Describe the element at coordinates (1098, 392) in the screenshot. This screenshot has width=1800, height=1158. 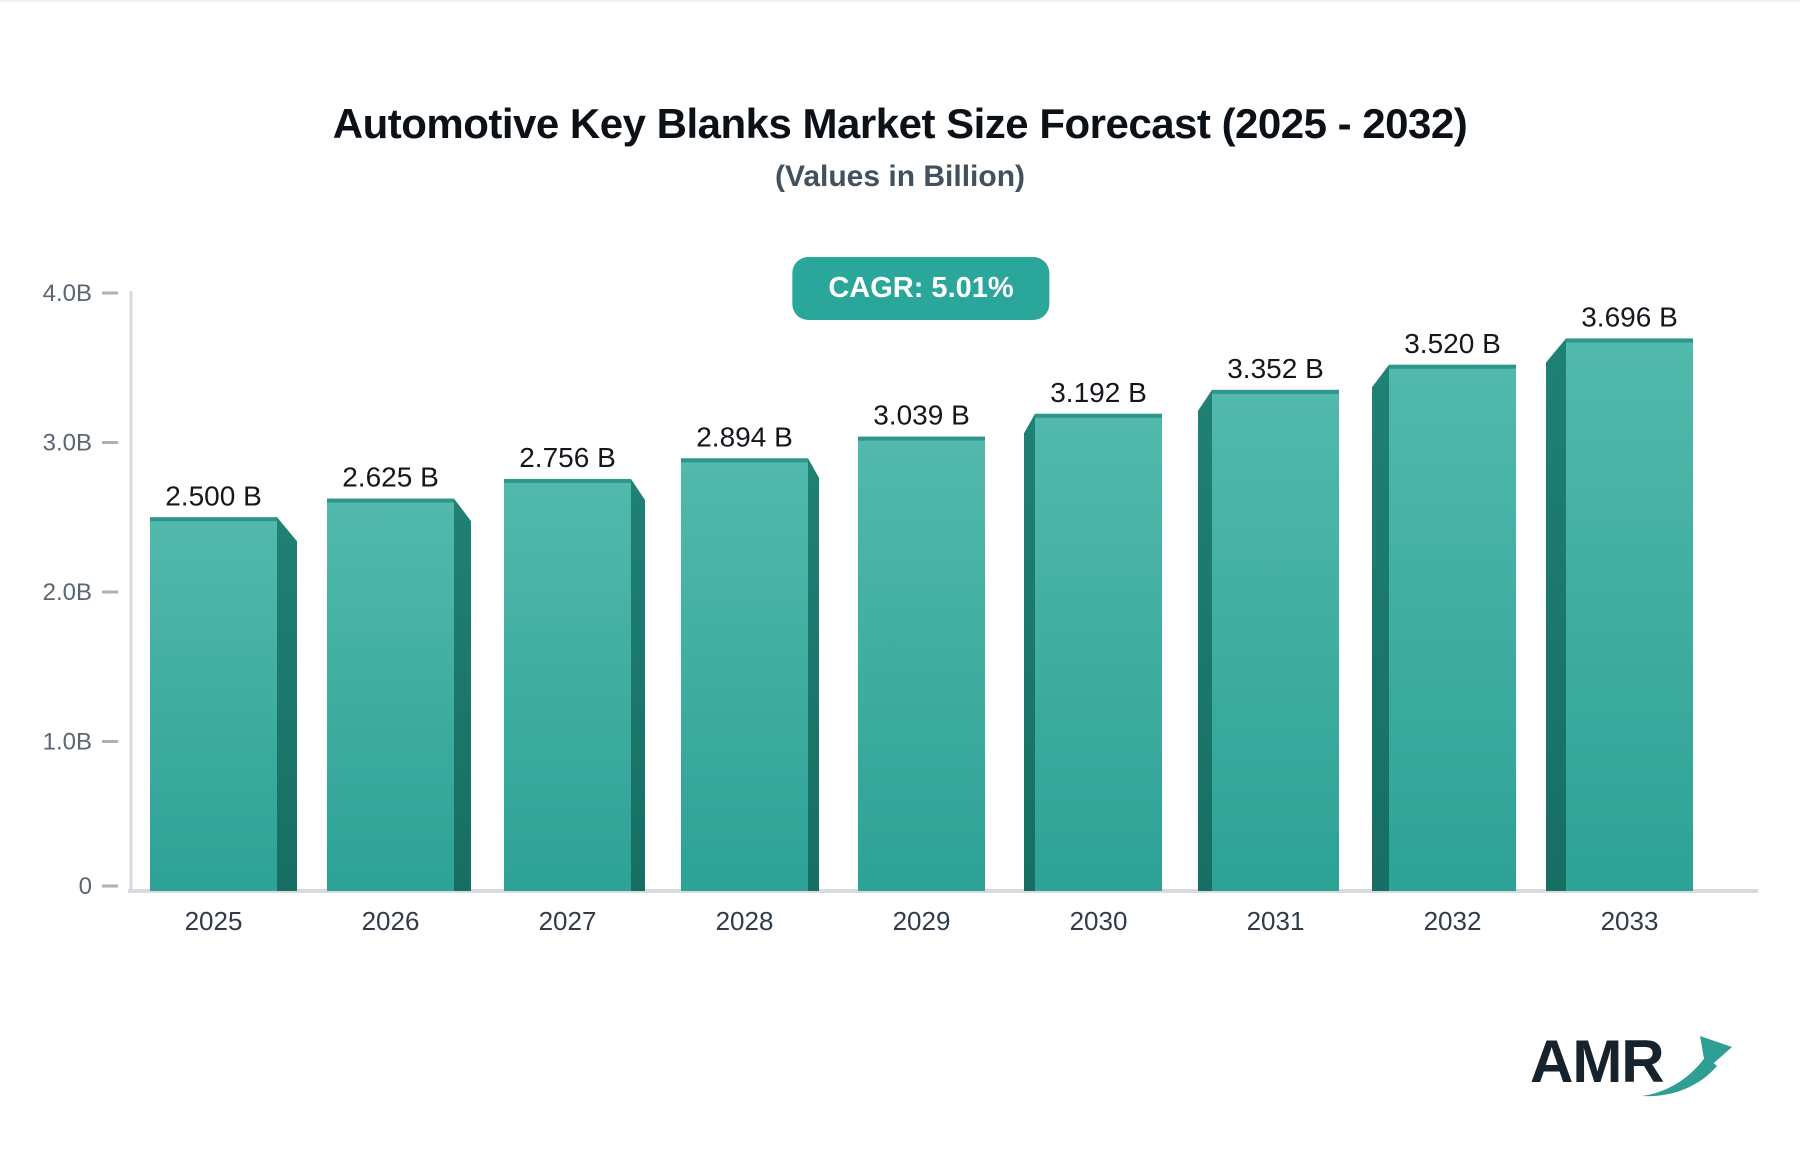
I see `bar-value-label: 3.192 B` at that location.